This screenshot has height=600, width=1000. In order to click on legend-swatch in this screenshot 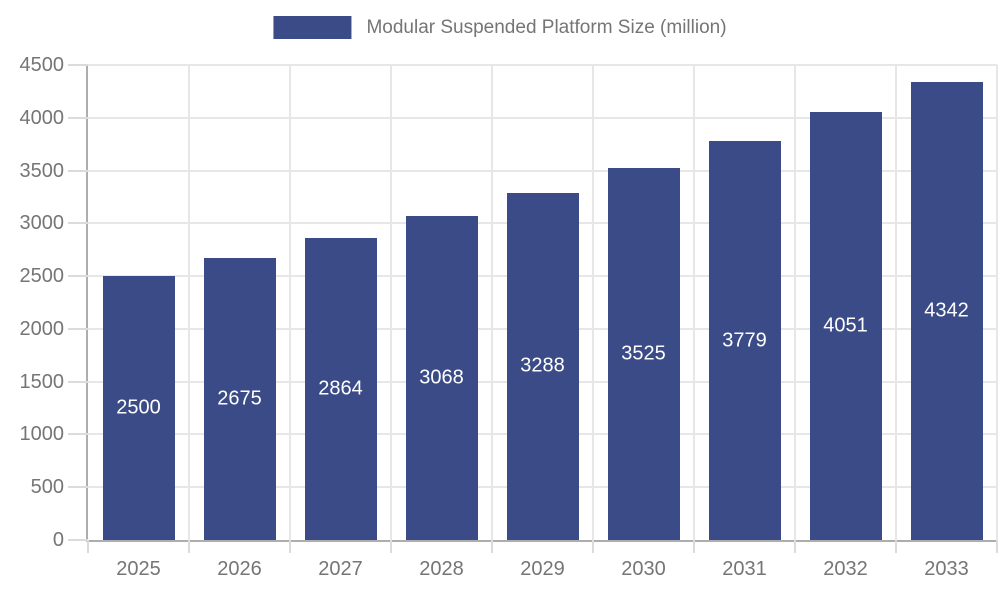, I will do `click(312, 27)`.